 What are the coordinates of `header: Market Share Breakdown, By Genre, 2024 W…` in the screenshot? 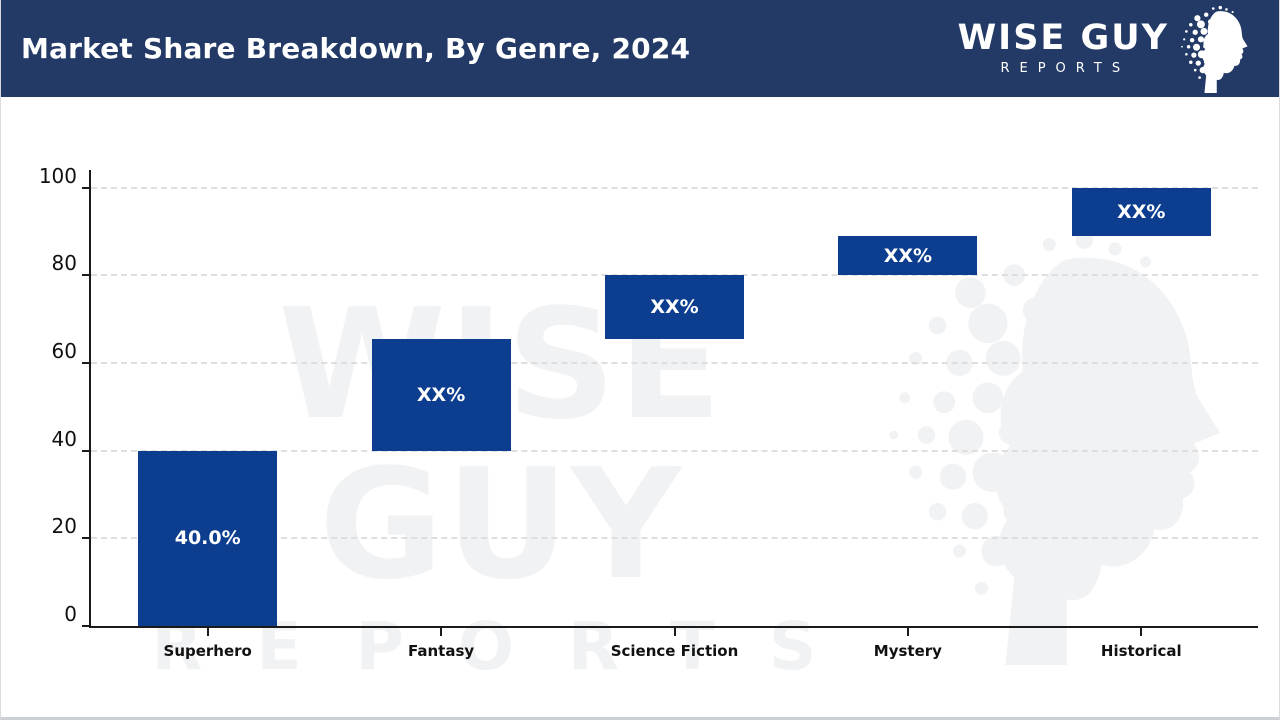 It's located at (640, 48).